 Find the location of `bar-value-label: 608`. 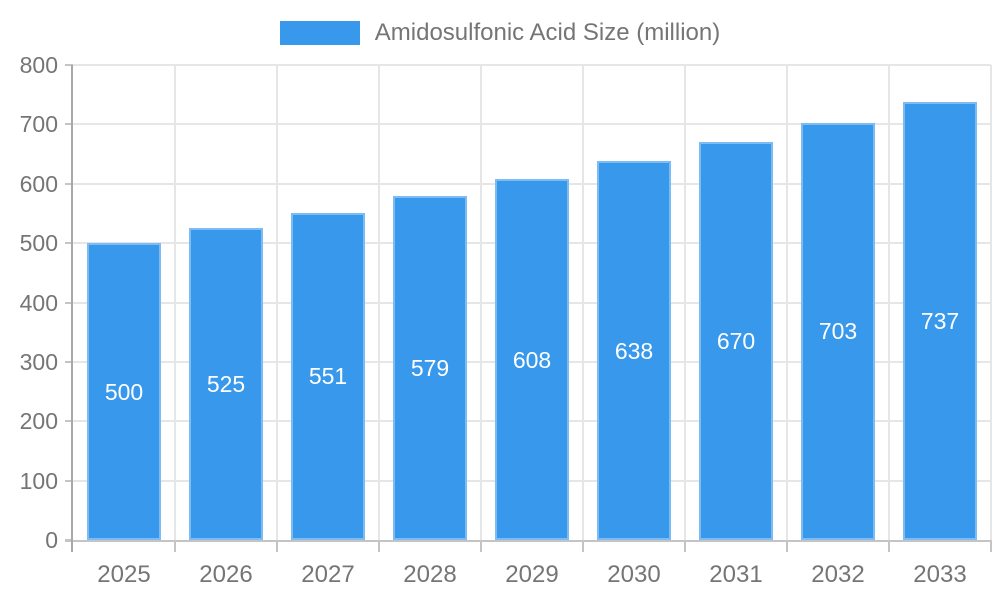

bar-value-label: 608 is located at coordinates (532, 359).